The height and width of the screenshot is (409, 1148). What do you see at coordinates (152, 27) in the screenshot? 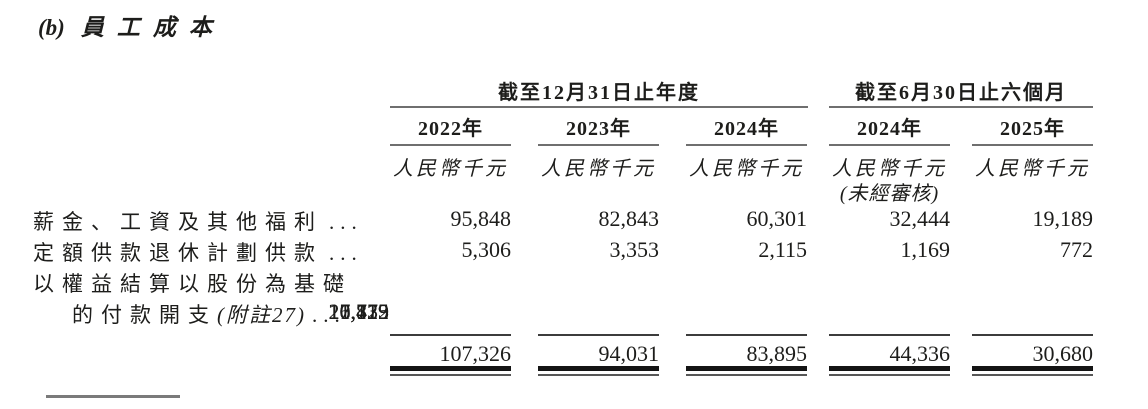
I see `section-title-text: 員工成本` at bounding box center [152, 27].